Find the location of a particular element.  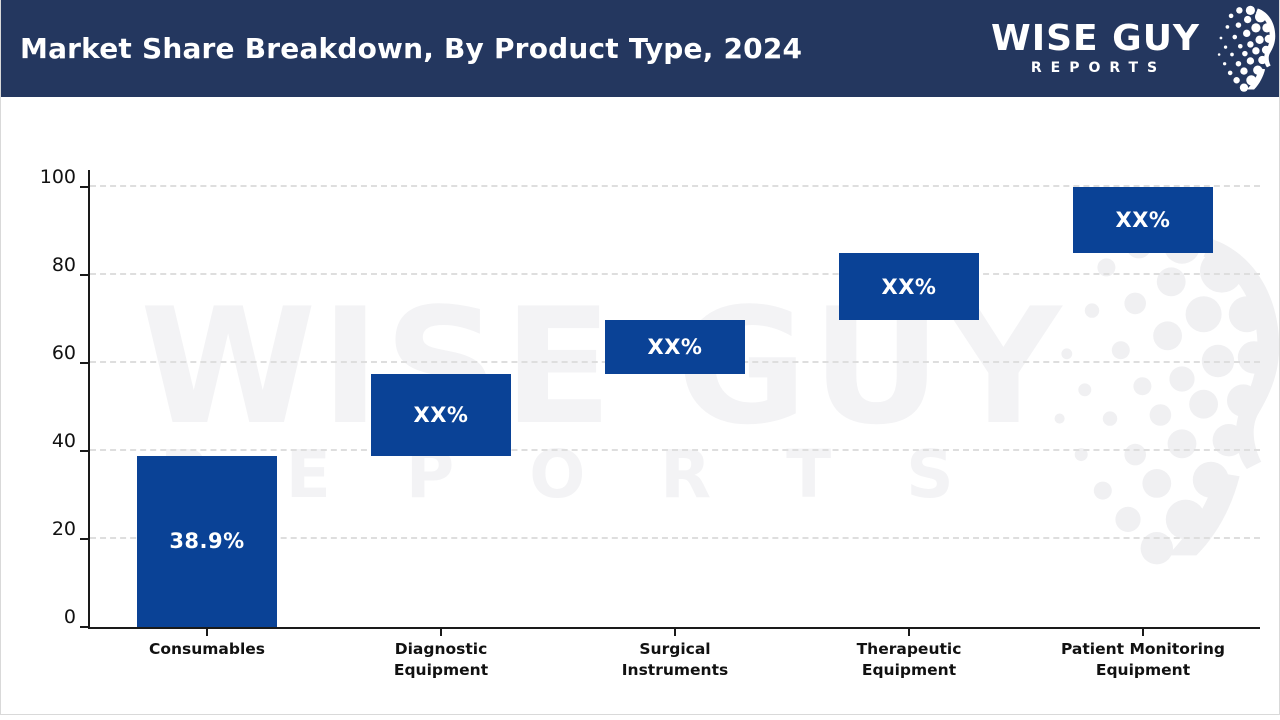

category-label: Surgical Instruments is located at coordinates (675, 659).